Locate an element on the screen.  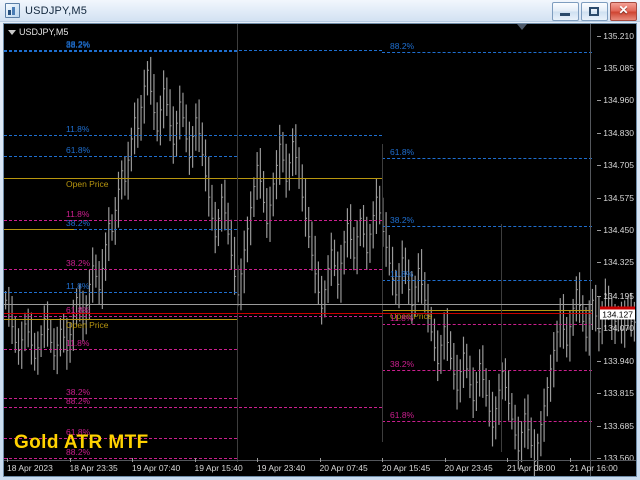
window-title: USDJPY,M5 is located at coordinates (56, 10).